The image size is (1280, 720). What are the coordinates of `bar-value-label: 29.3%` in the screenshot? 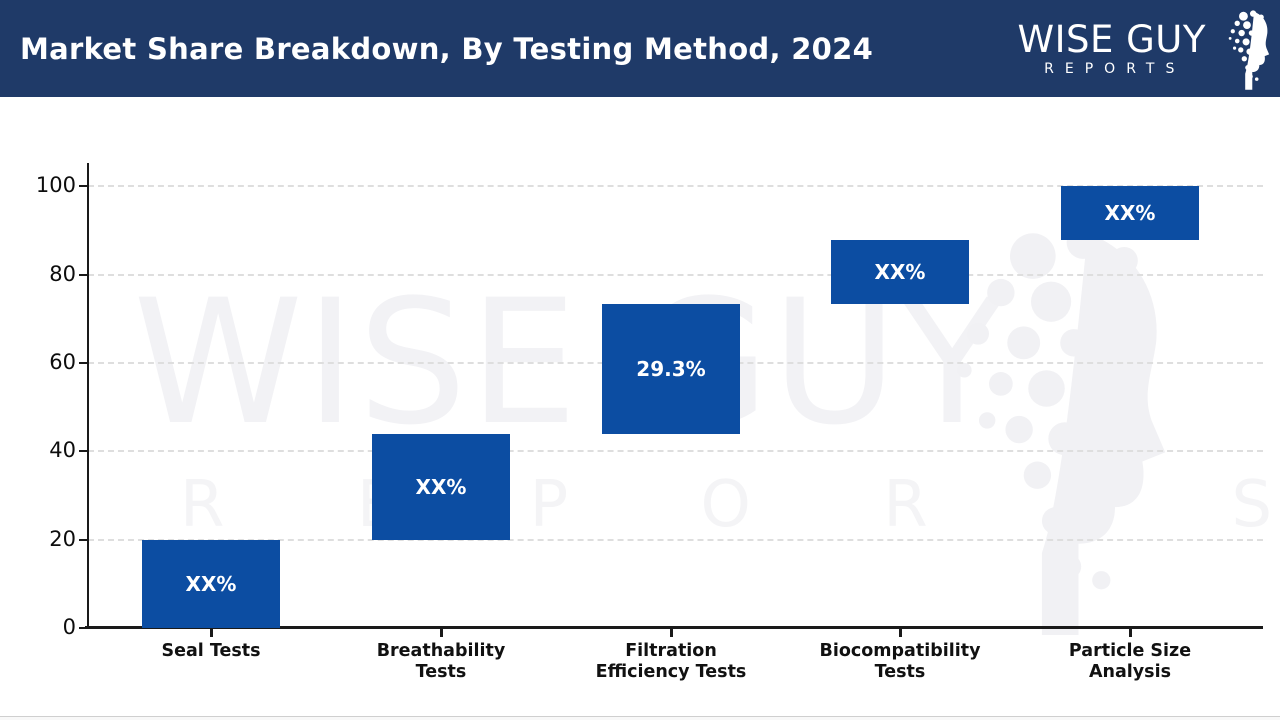 It's located at (671, 368).